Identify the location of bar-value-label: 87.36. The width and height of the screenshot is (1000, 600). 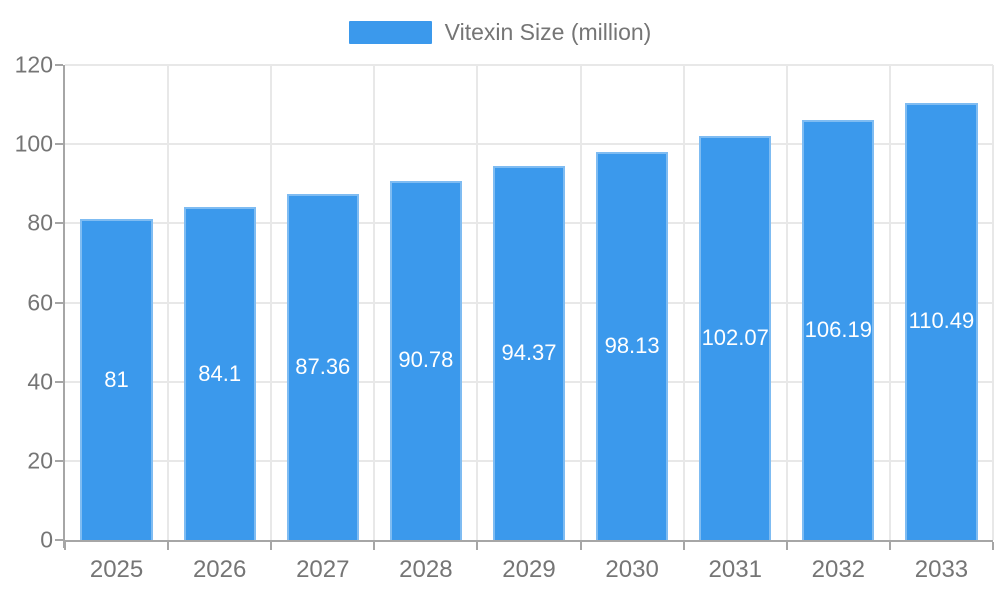
(323, 367).